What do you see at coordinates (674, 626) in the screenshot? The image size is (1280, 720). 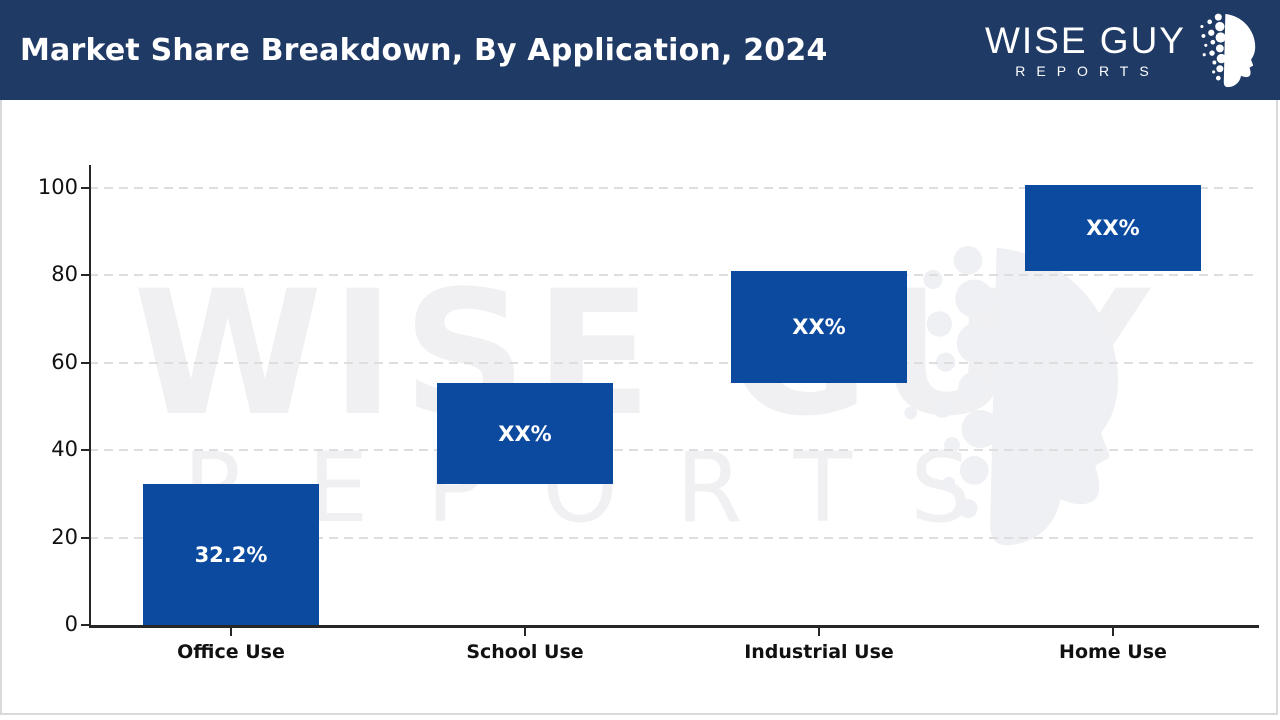 I see `x-axis-line` at bounding box center [674, 626].